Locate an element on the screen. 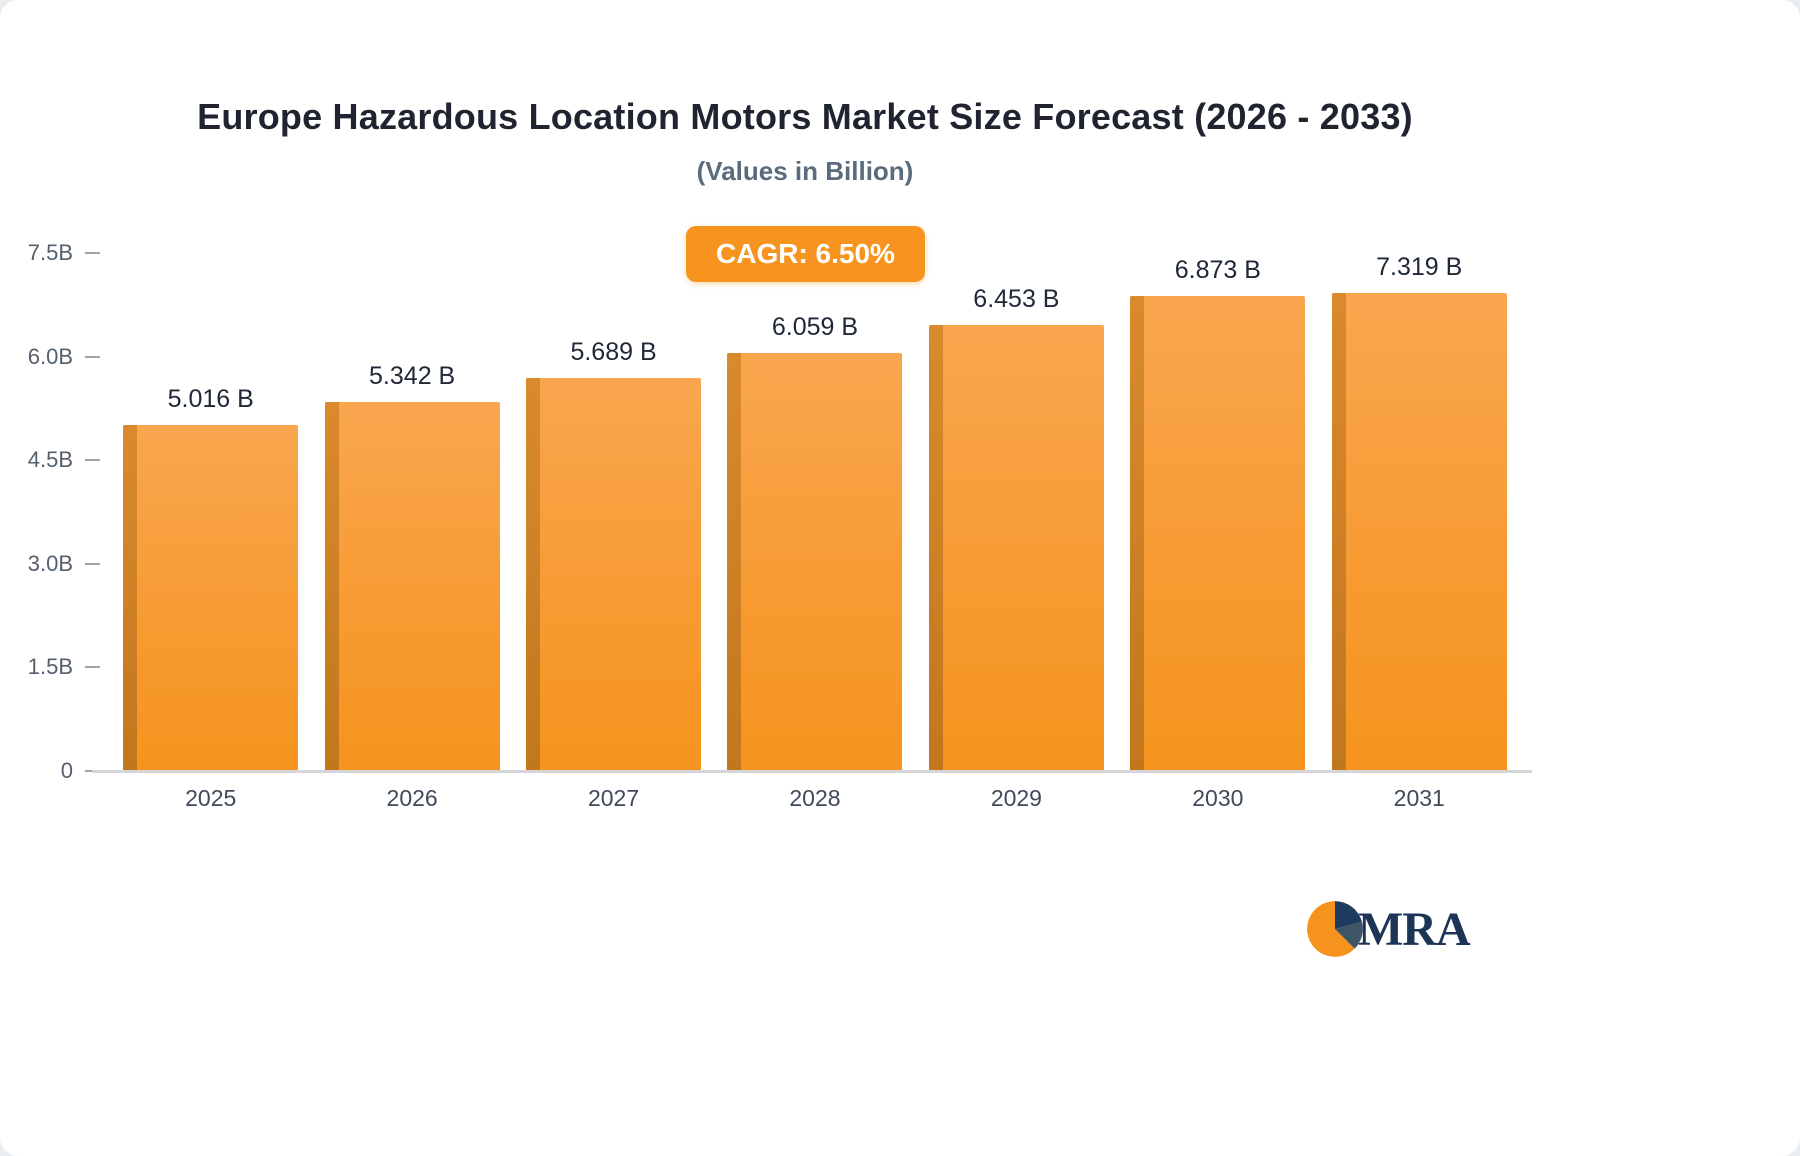  x-axis-label: 2028 is located at coordinates (815, 798).